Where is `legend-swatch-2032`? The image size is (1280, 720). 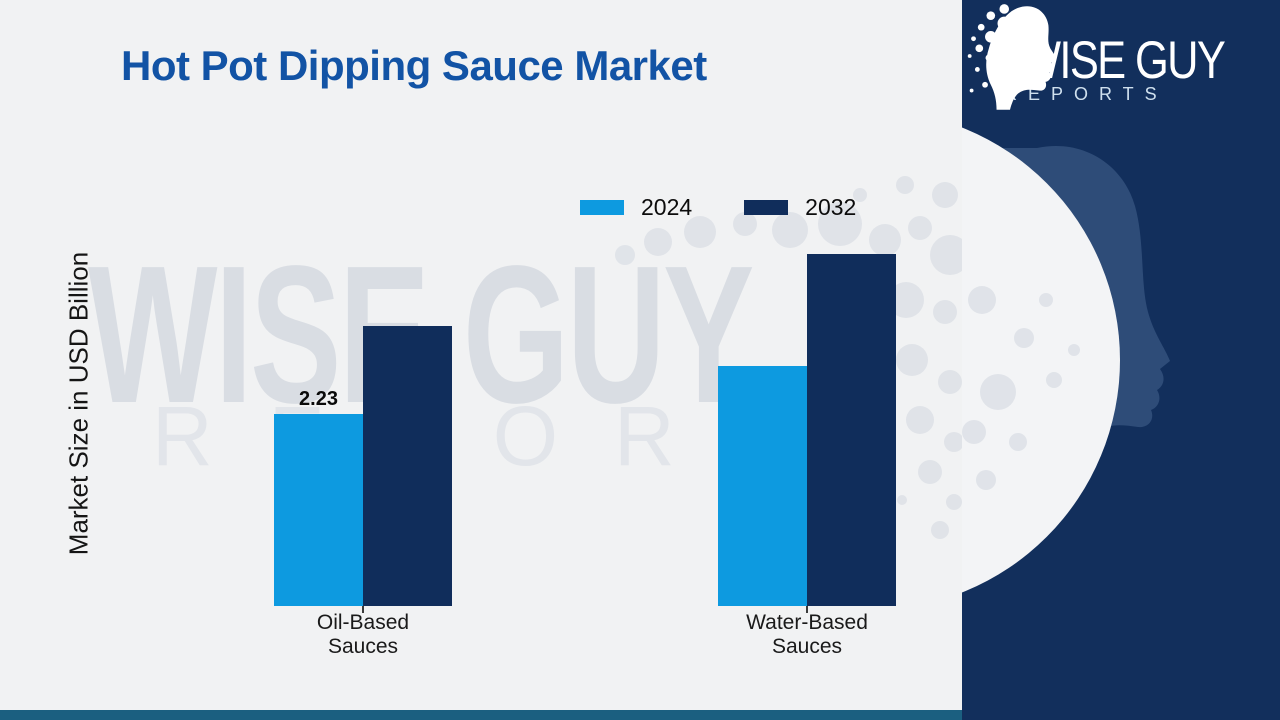 legend-swatch-2032 is located at coordinates (766, 207).